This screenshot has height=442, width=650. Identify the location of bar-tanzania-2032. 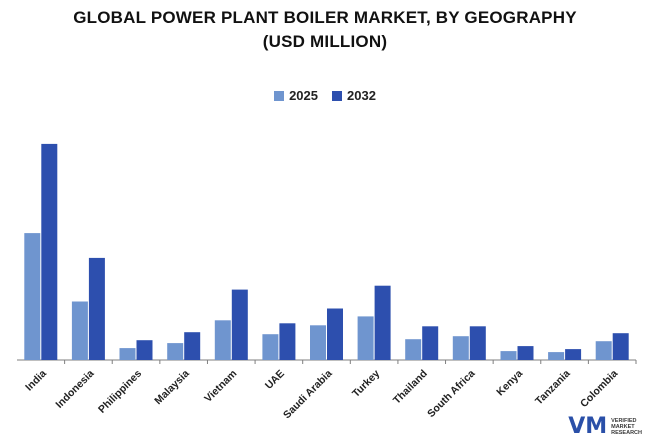
(573, 354).